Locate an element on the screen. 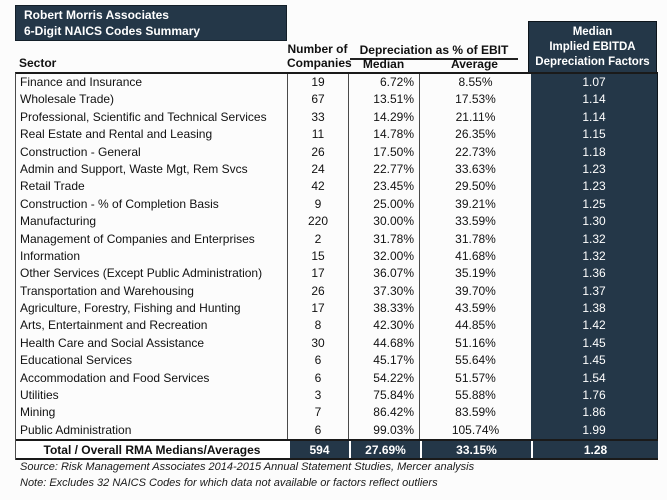 Image resolution: width=667 pixels, height=500 pixels. column-header-median: Median is located at coordinates (383, 64).